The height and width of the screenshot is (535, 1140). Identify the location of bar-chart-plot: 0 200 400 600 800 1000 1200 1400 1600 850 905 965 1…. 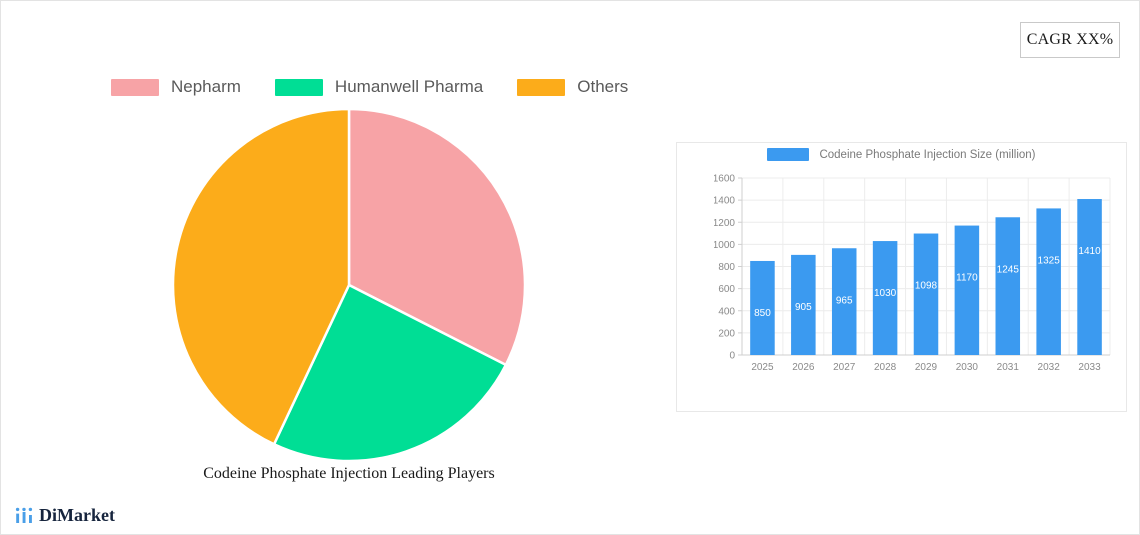
(914, 276).